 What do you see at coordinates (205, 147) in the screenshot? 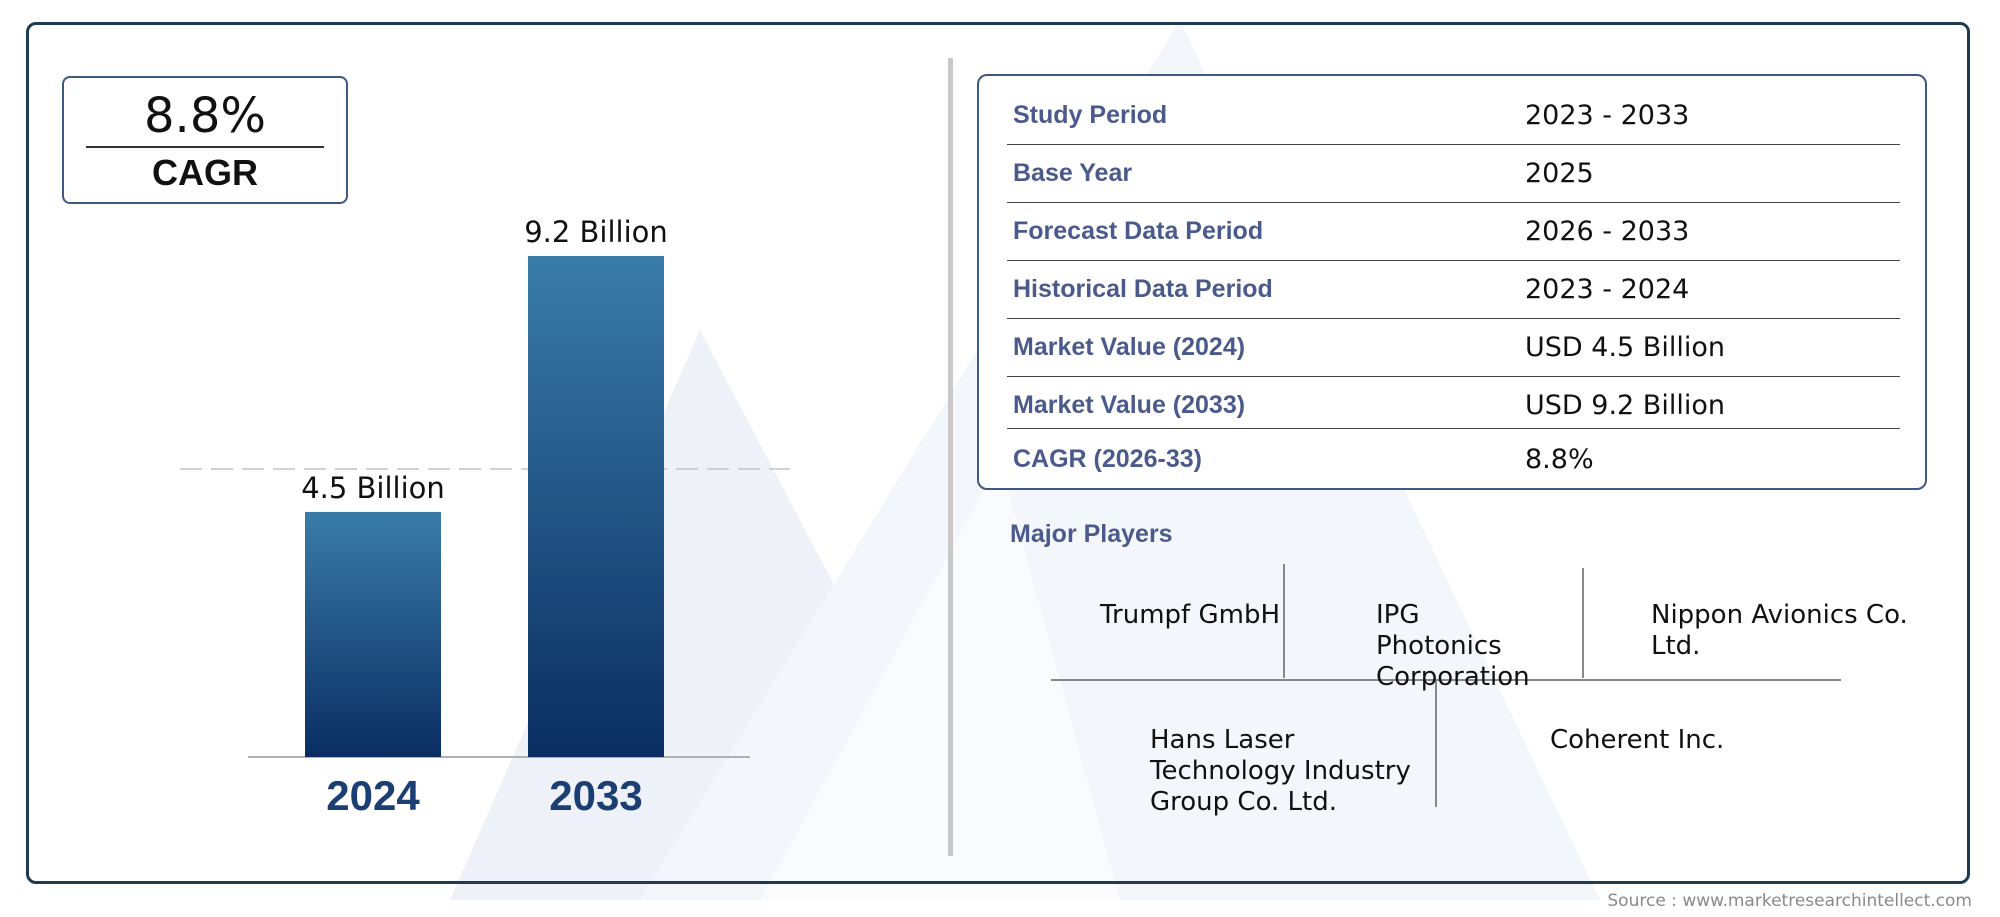
I see `cagr-rule` at bounding box center [205, 147].